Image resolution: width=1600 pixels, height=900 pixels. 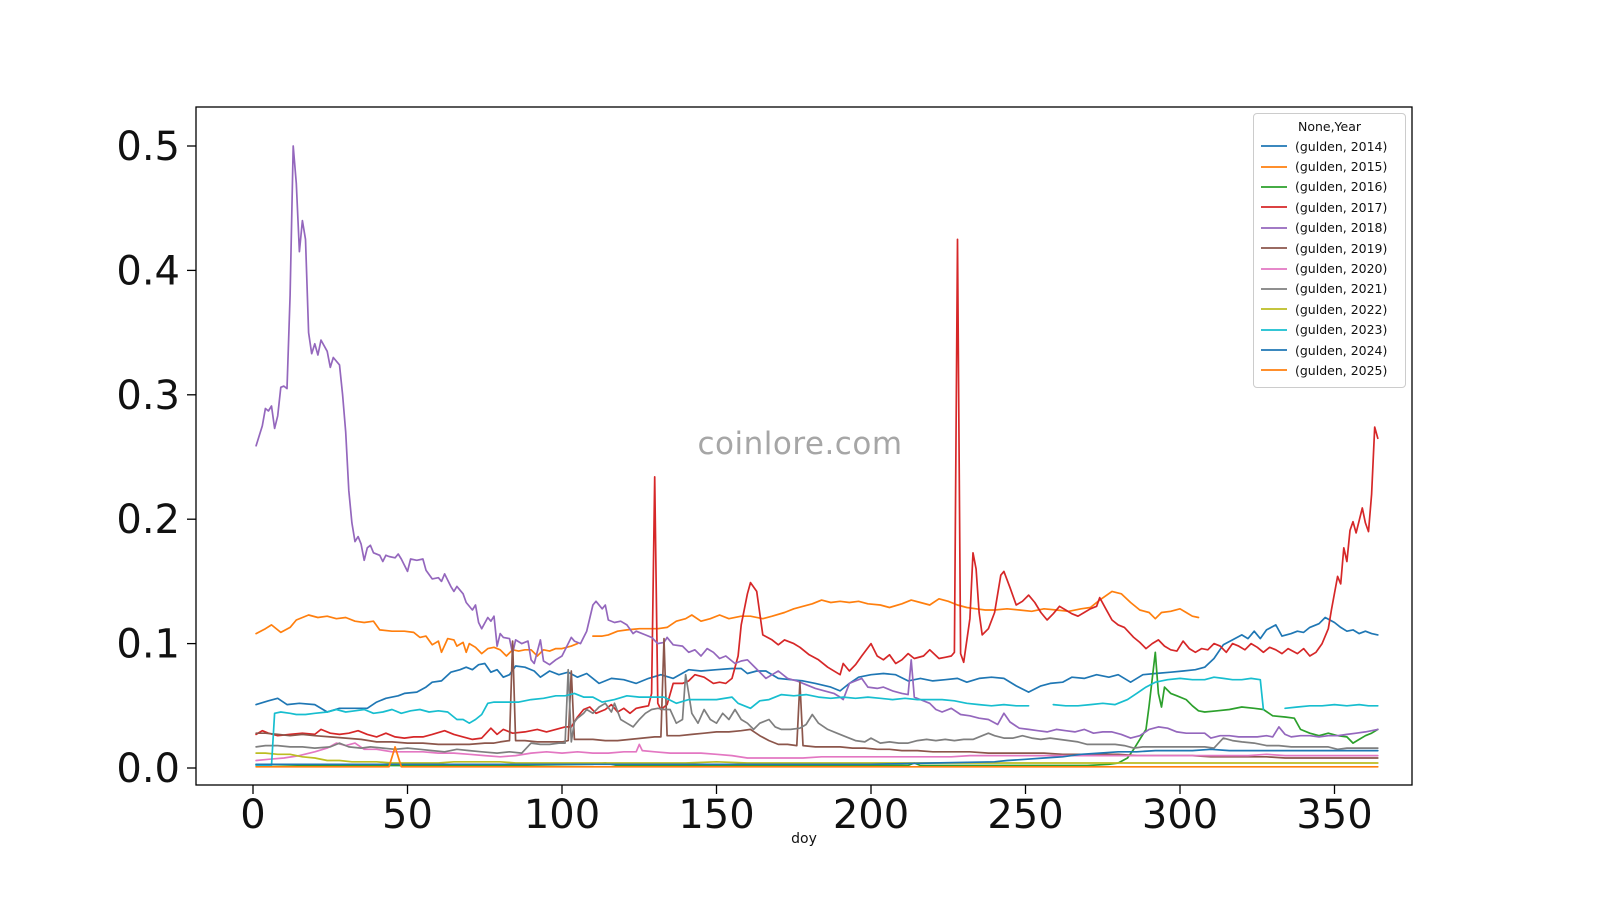 I want to click on legend-entry: (gulden, 2020), so click(x=1329, y=268).